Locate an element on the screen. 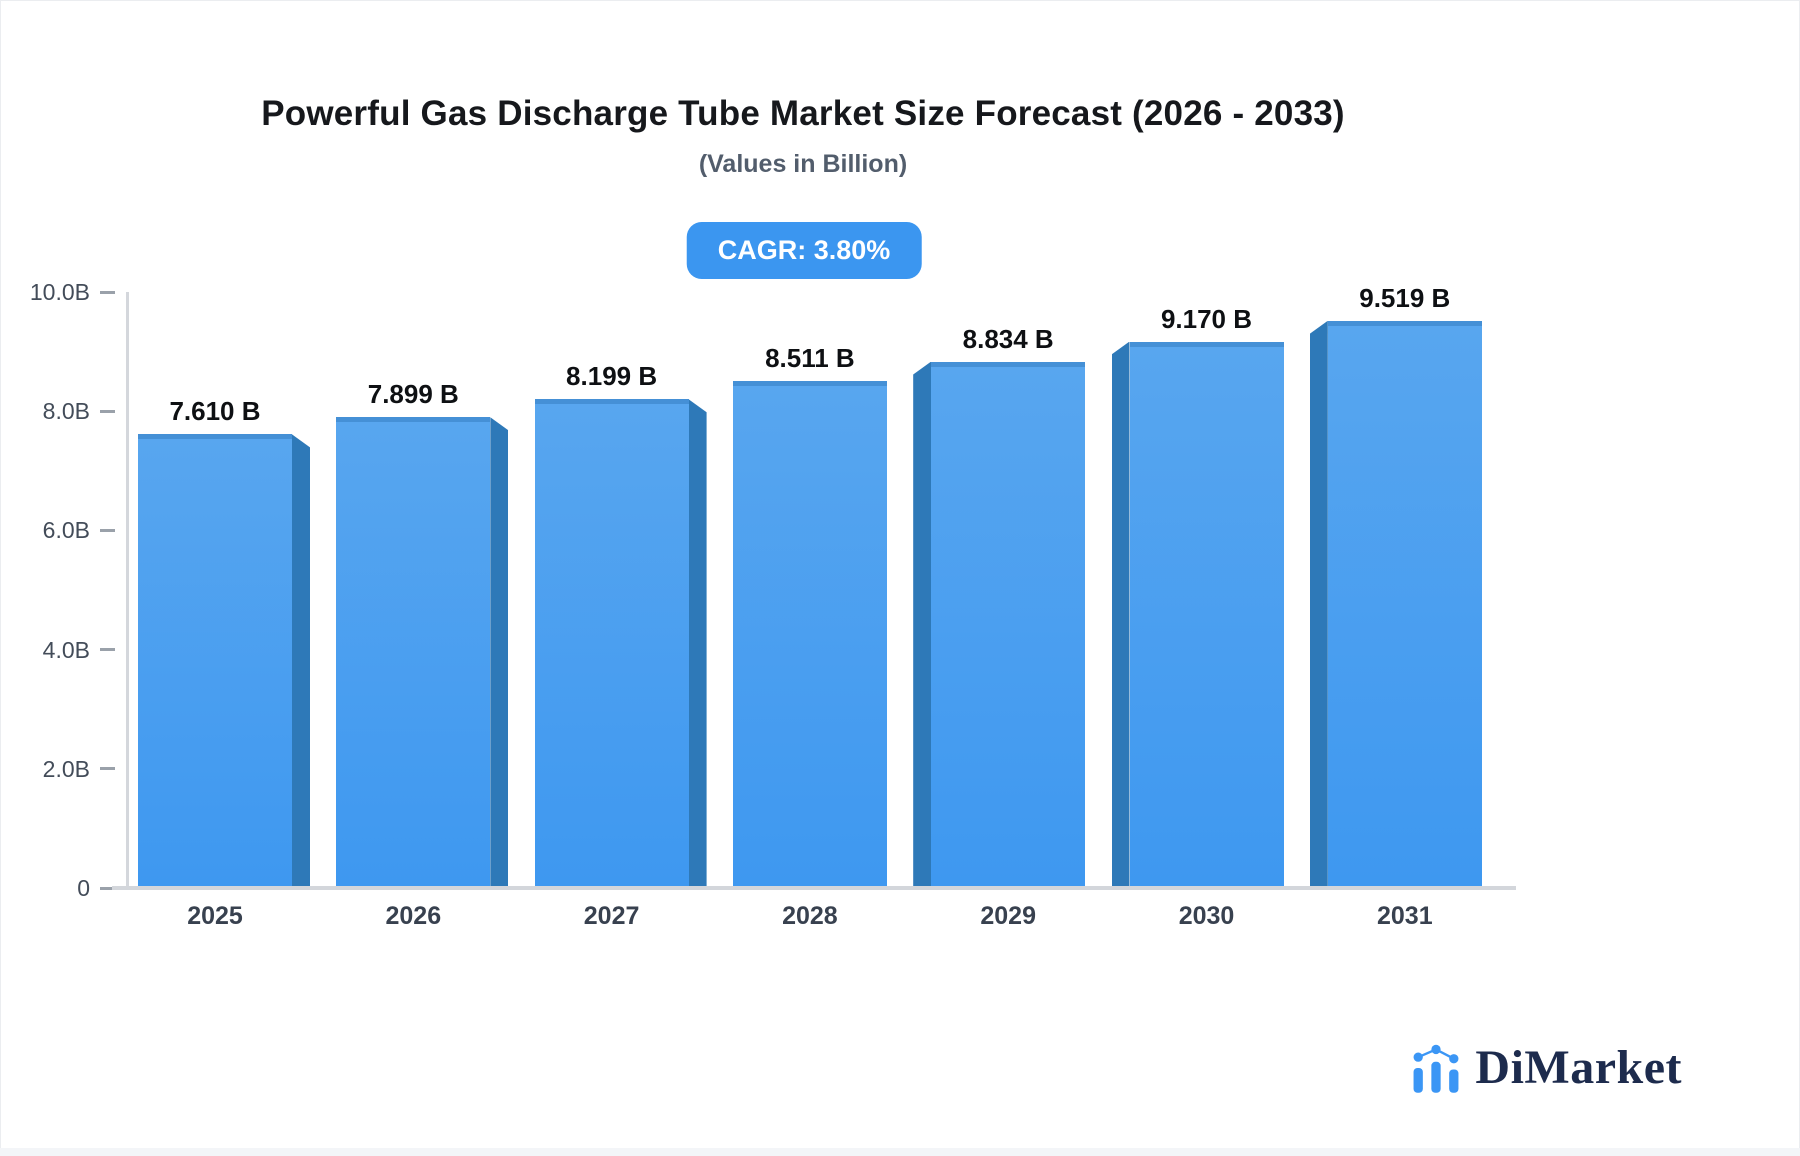 The height and width of the screenshot is (1156, 1800). y-axis-line is located at coordinates (127, 590).